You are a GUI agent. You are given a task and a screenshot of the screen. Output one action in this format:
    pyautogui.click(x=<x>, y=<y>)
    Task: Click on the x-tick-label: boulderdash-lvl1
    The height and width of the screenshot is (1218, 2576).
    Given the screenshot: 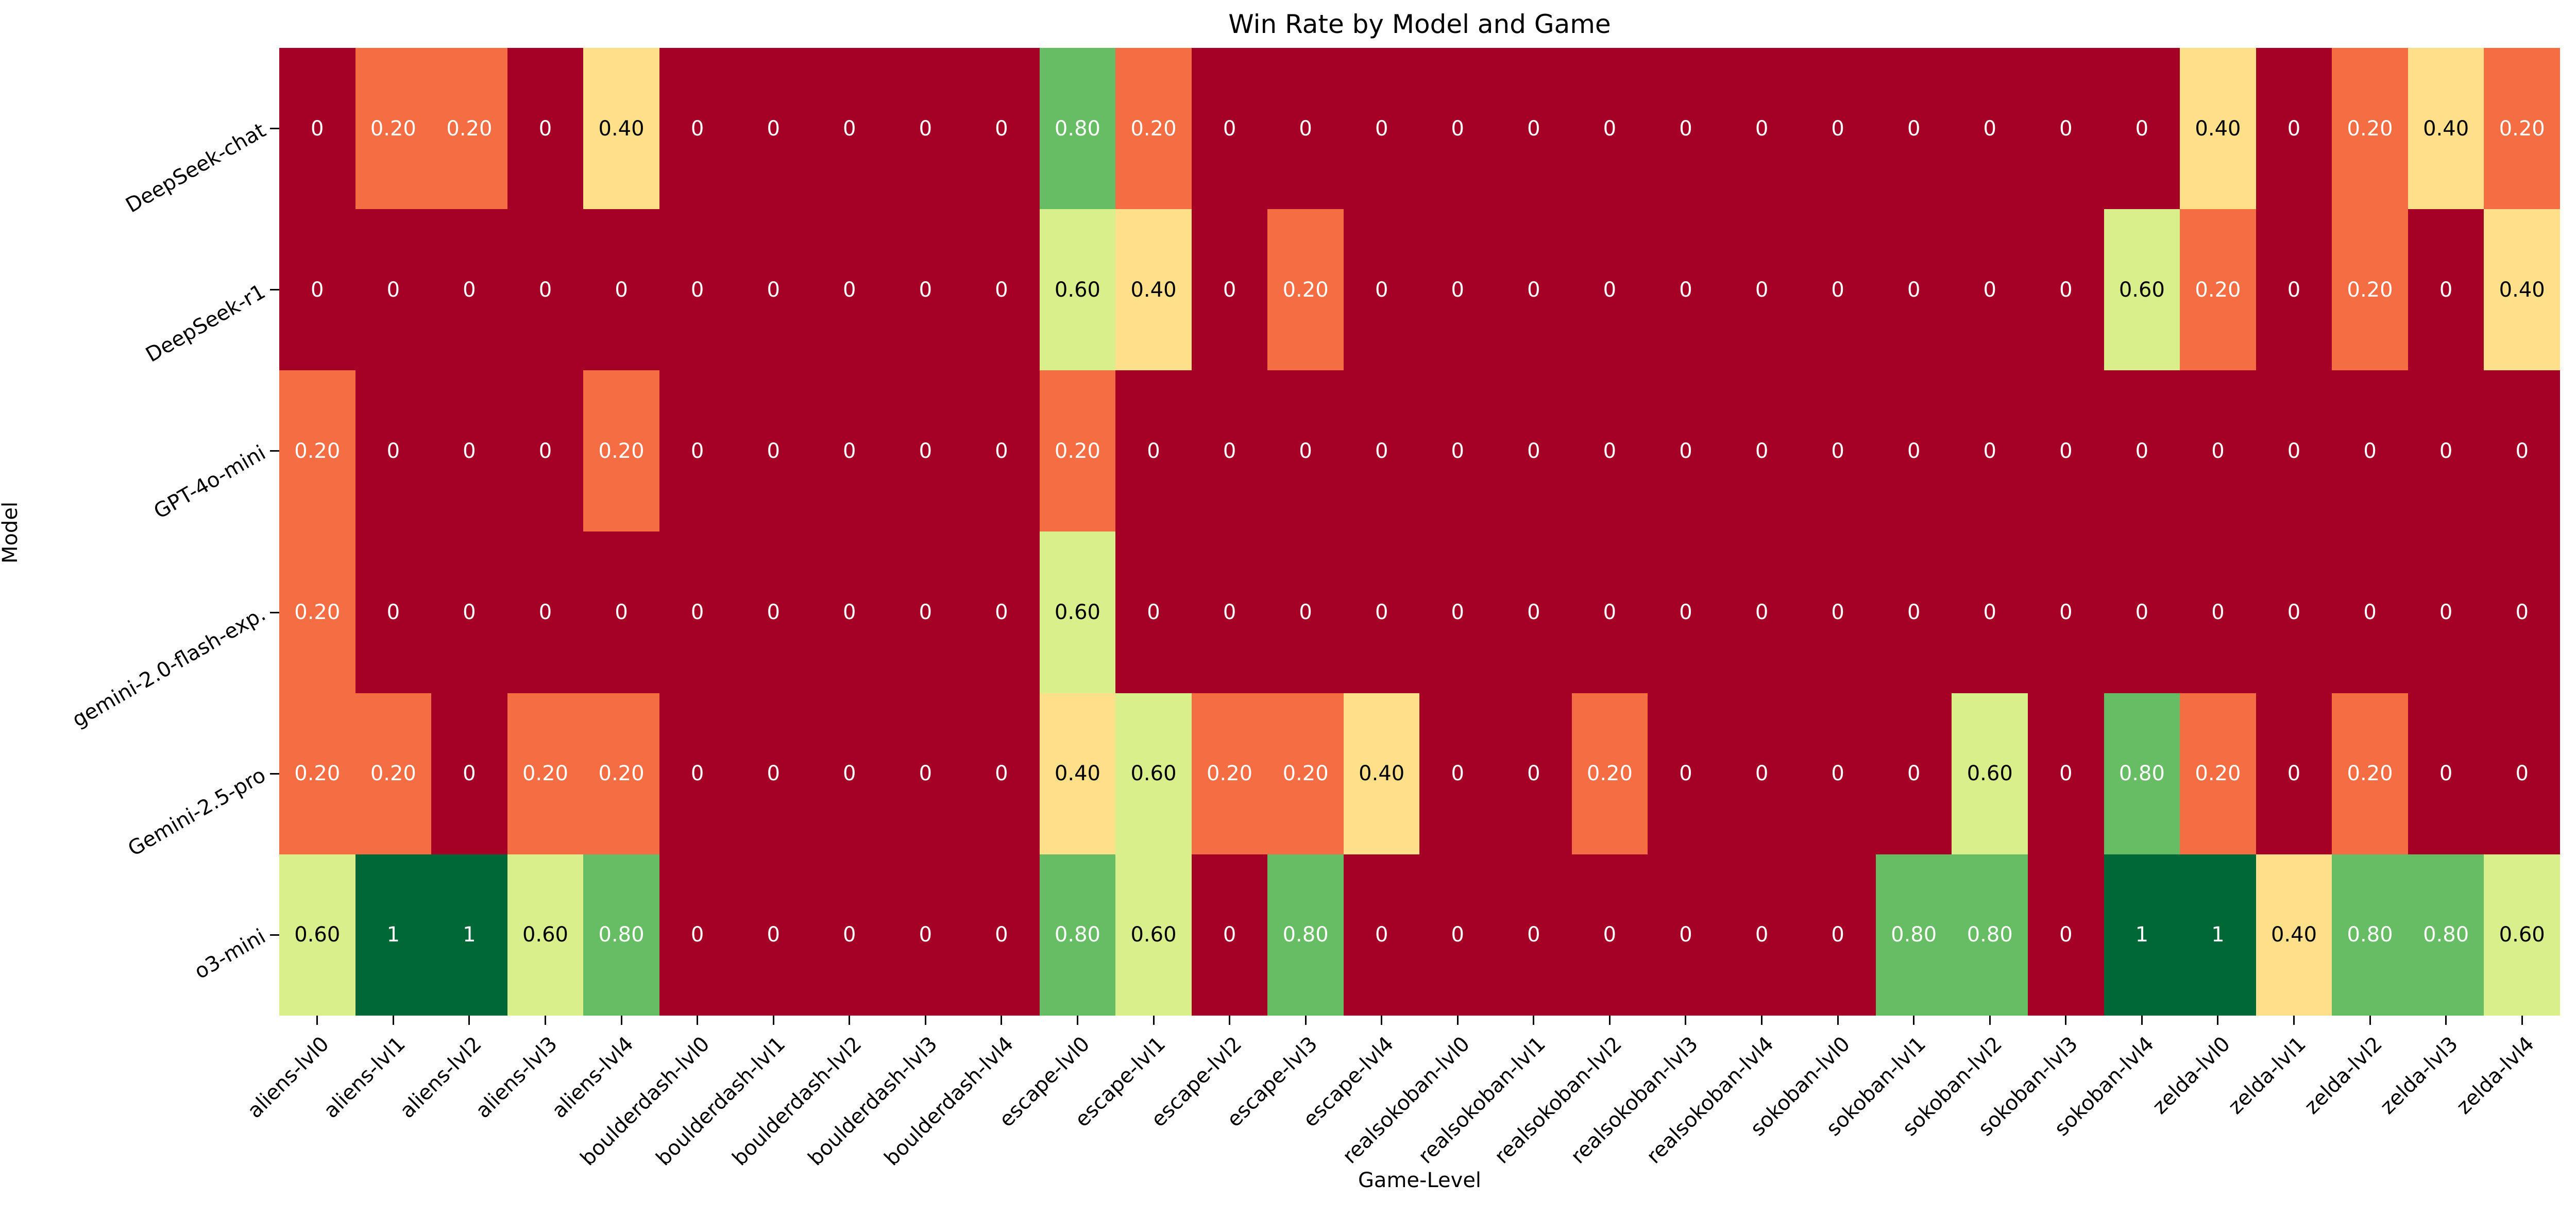 What is the action you would take?
    pyautogui.click(x=721, y=1101)
    